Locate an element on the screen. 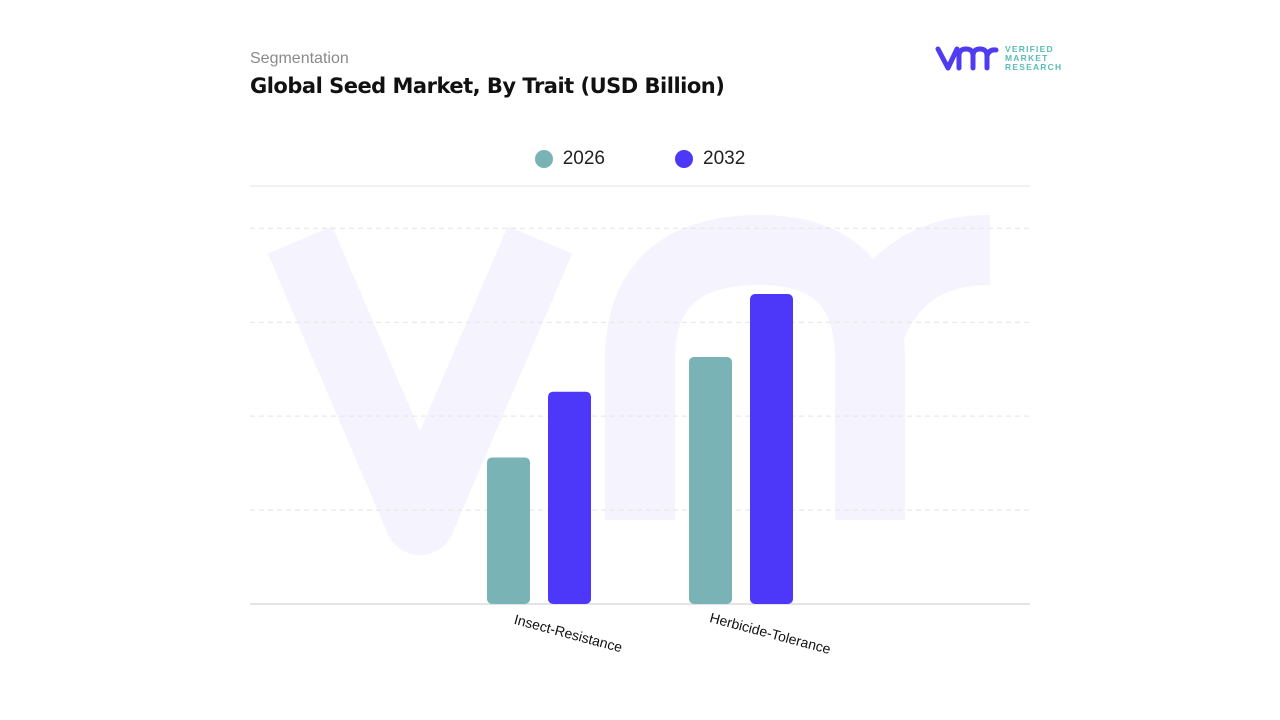 This screenshot has height=720, width=1280. x-tick-label: Herbicide-Tolerance is located at coordinates (770, 633).